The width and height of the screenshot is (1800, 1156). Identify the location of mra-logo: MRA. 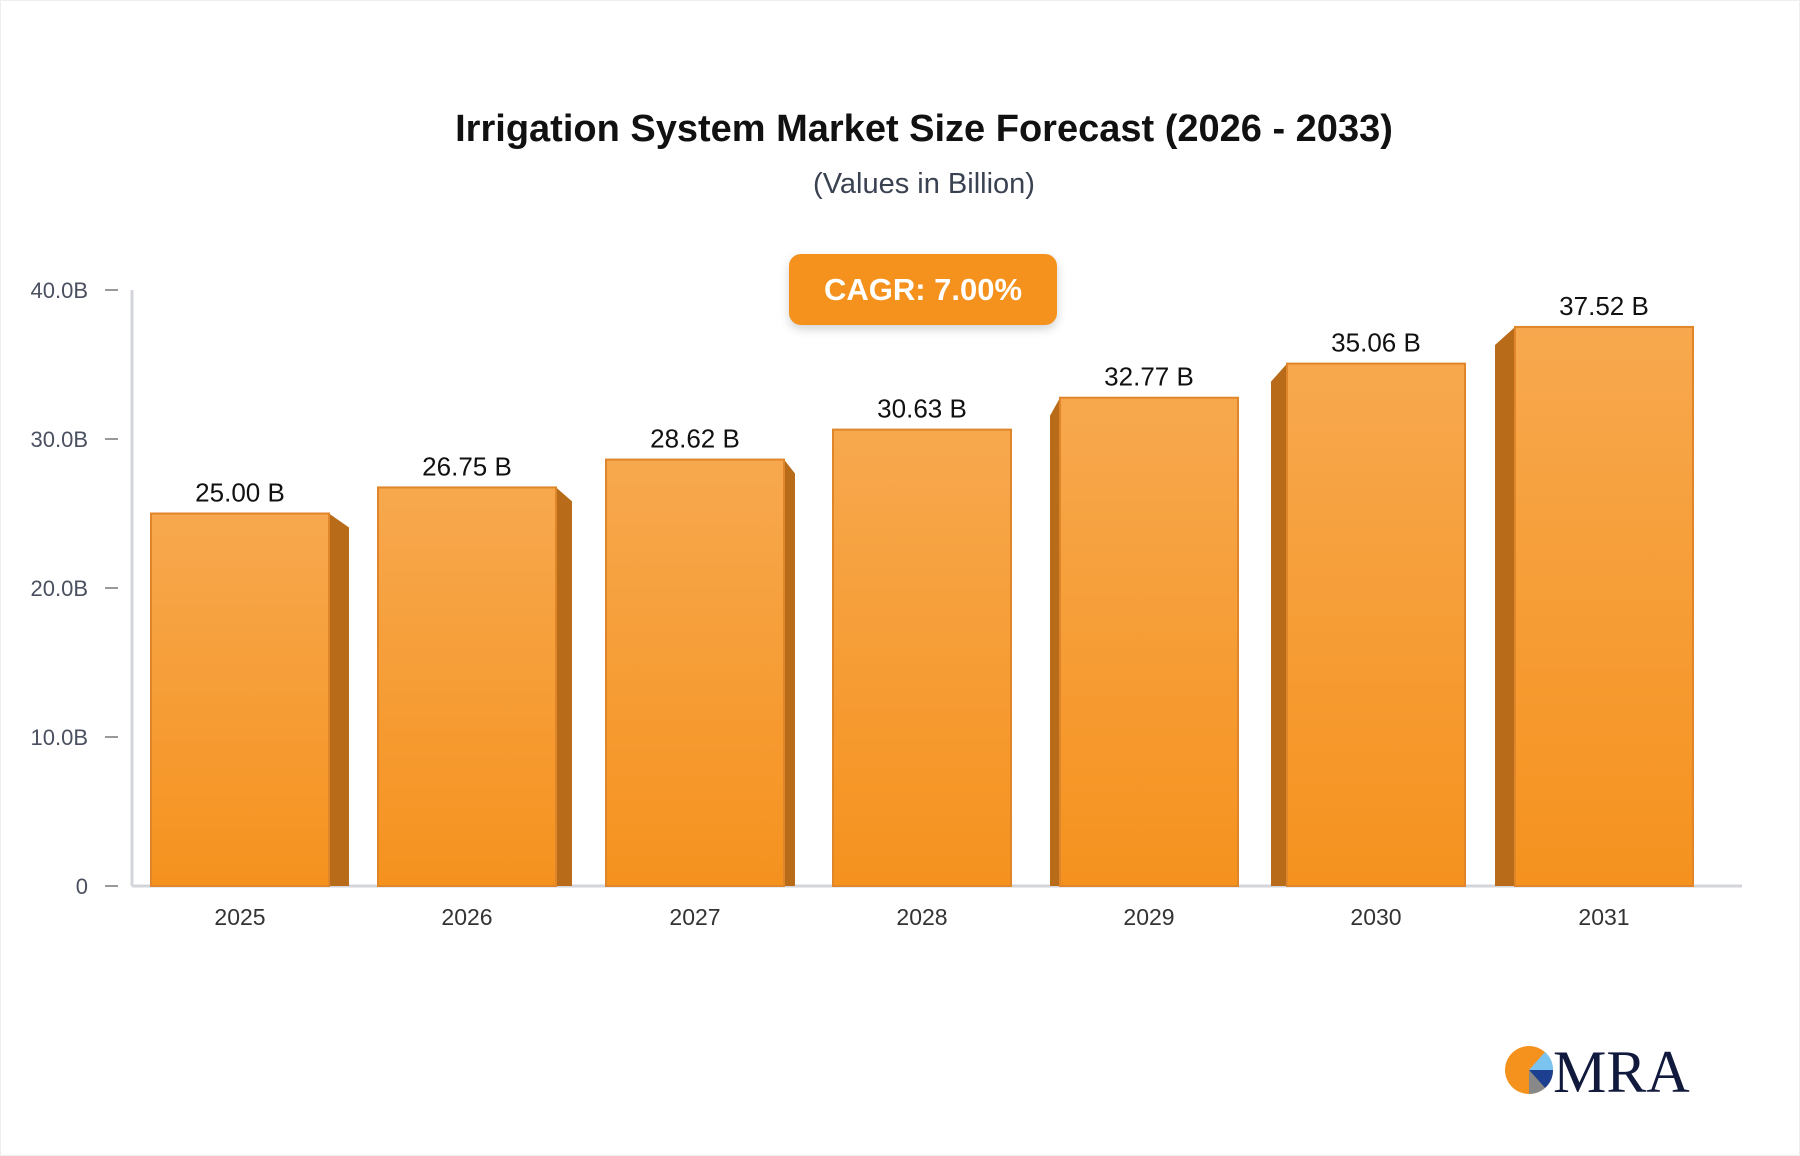
(1597, 1070).